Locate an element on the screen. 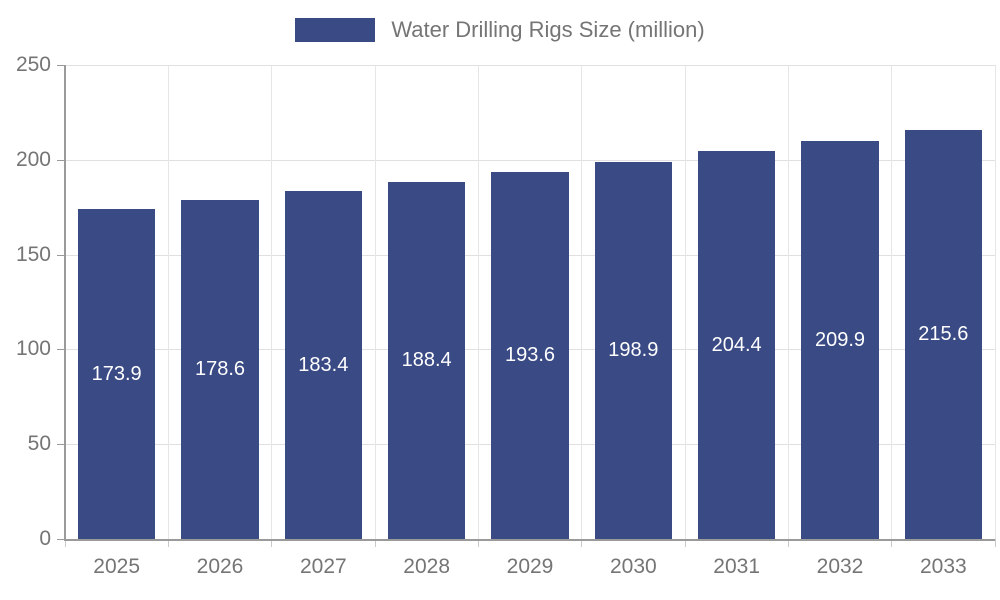 The image size is (1000, 600). x-axis-tick-label: 2031 is located at coordinates (737, 566).